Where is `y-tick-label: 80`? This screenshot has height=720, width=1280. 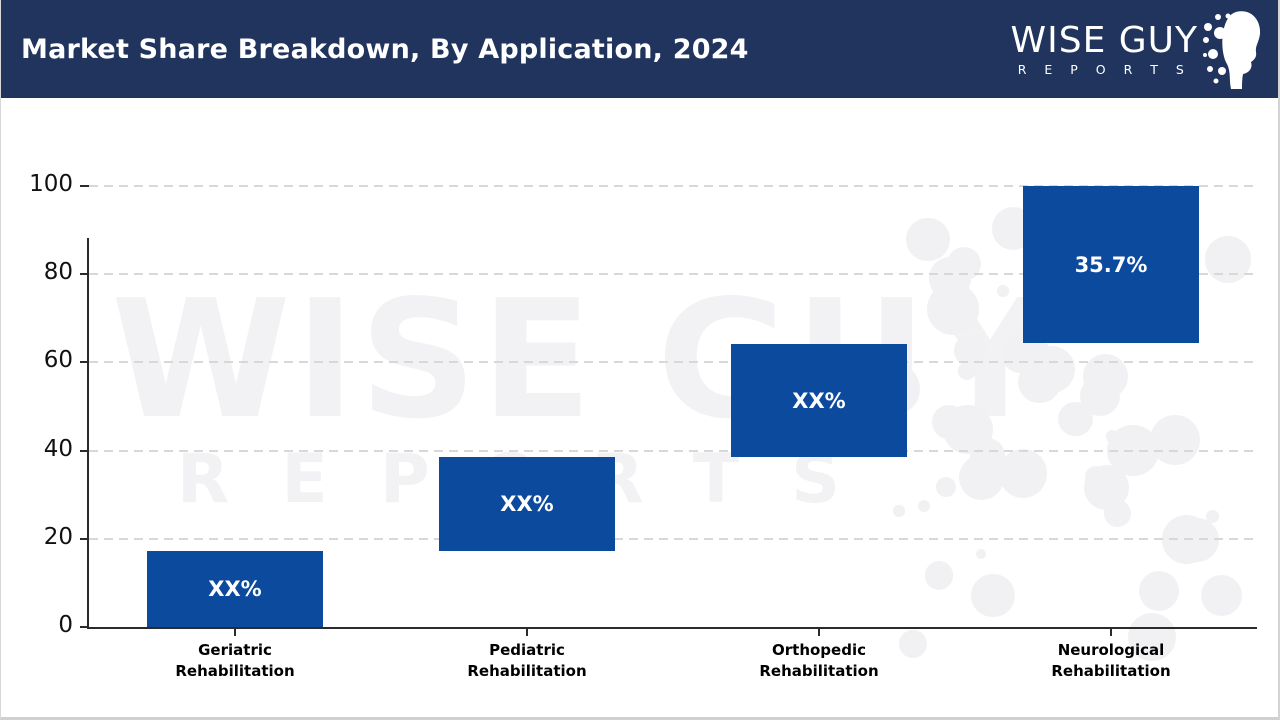 y-tick-label: 80 is located at coordinates (58, 272).